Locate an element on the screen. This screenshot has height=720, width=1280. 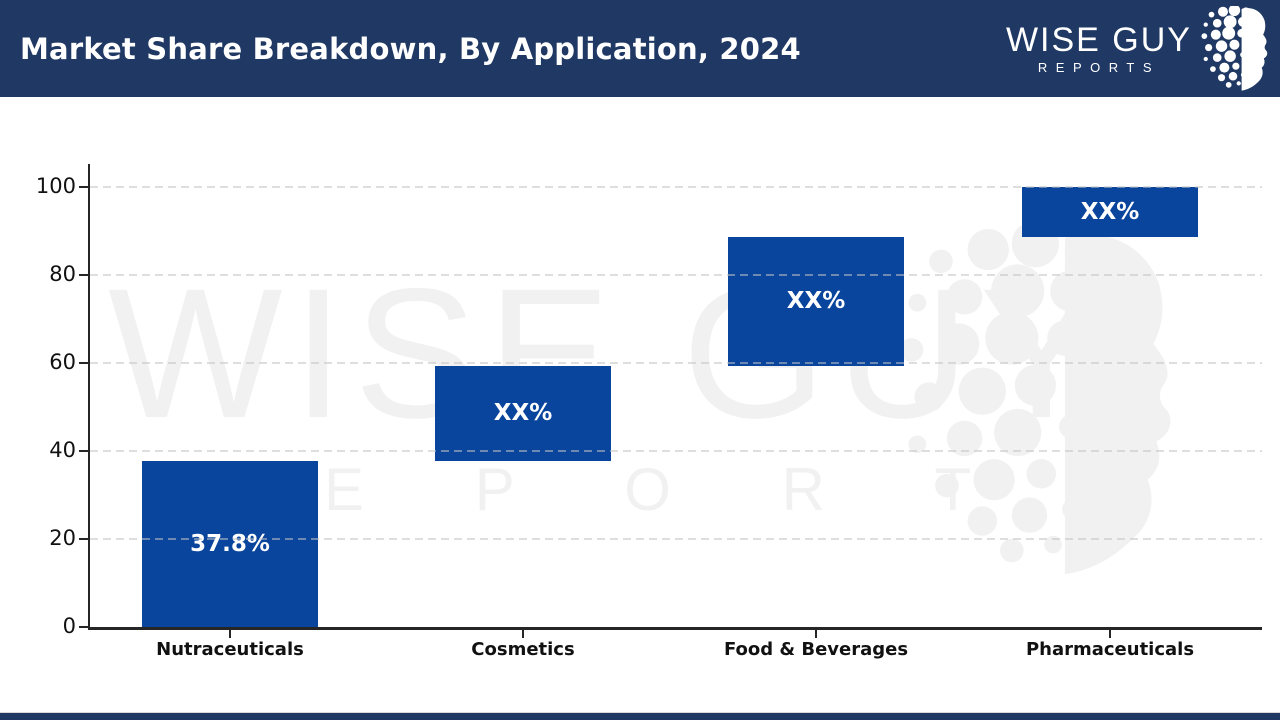
y-tick-label: 20 is located at coordinates (62, 538).